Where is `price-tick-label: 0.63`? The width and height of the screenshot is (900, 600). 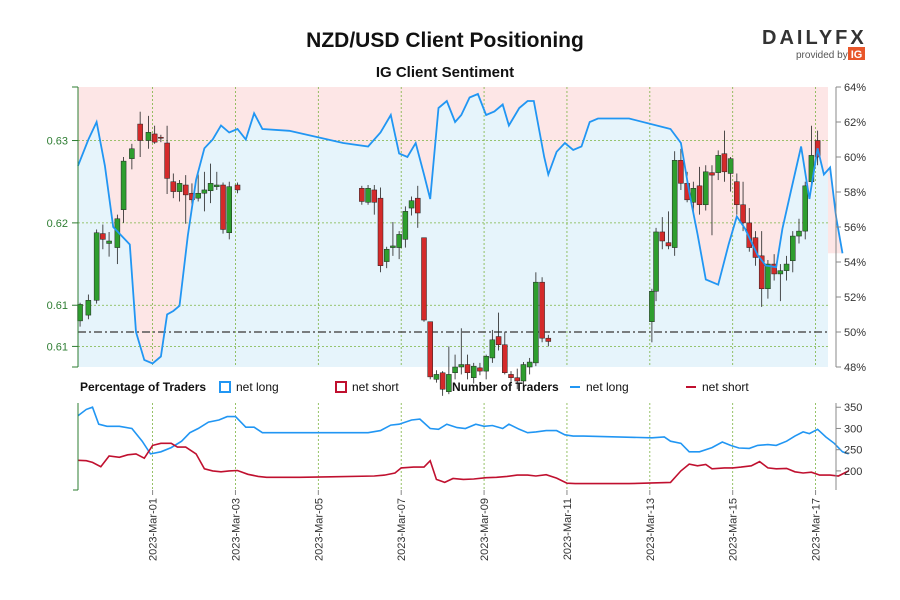 price-tick-label: 0.63 is located at coordinates (57, 142).